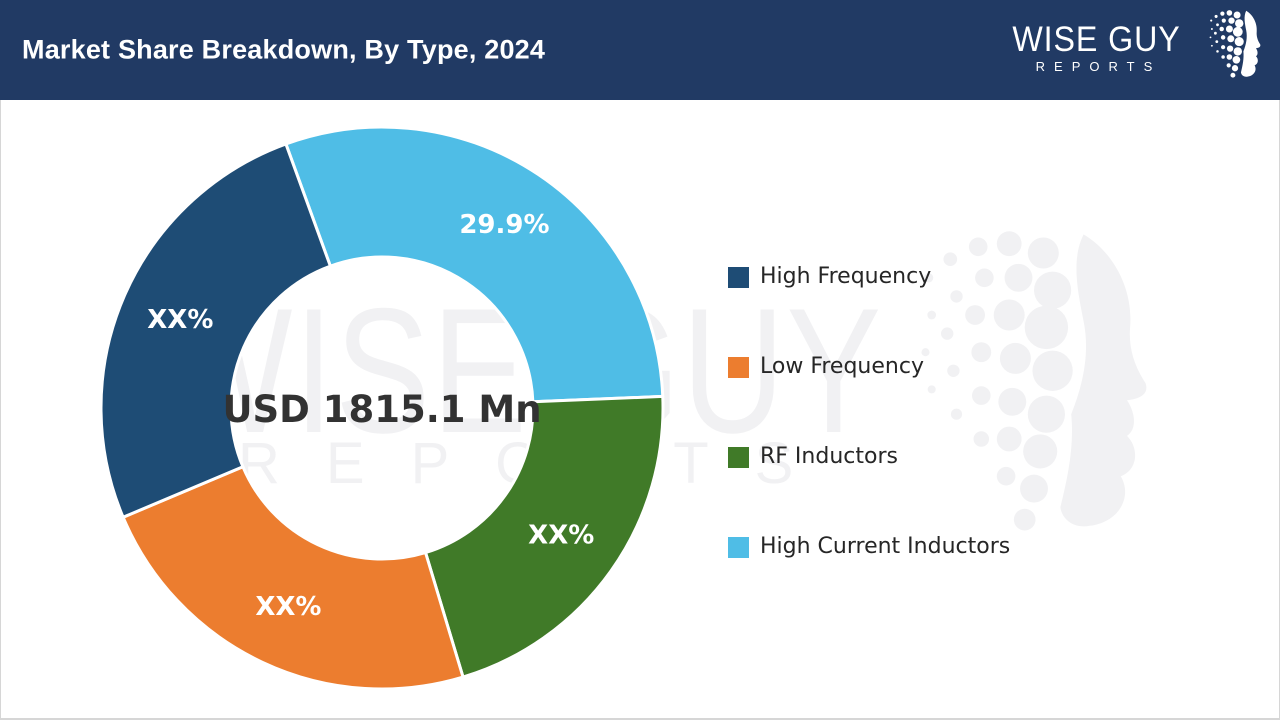 The width and height of the screenshot is (1280, 720). What do you see at coordinates (829, 456) in the screenshot?
I see `legend-label: RF Inductors` at bounding box center [829, 456].